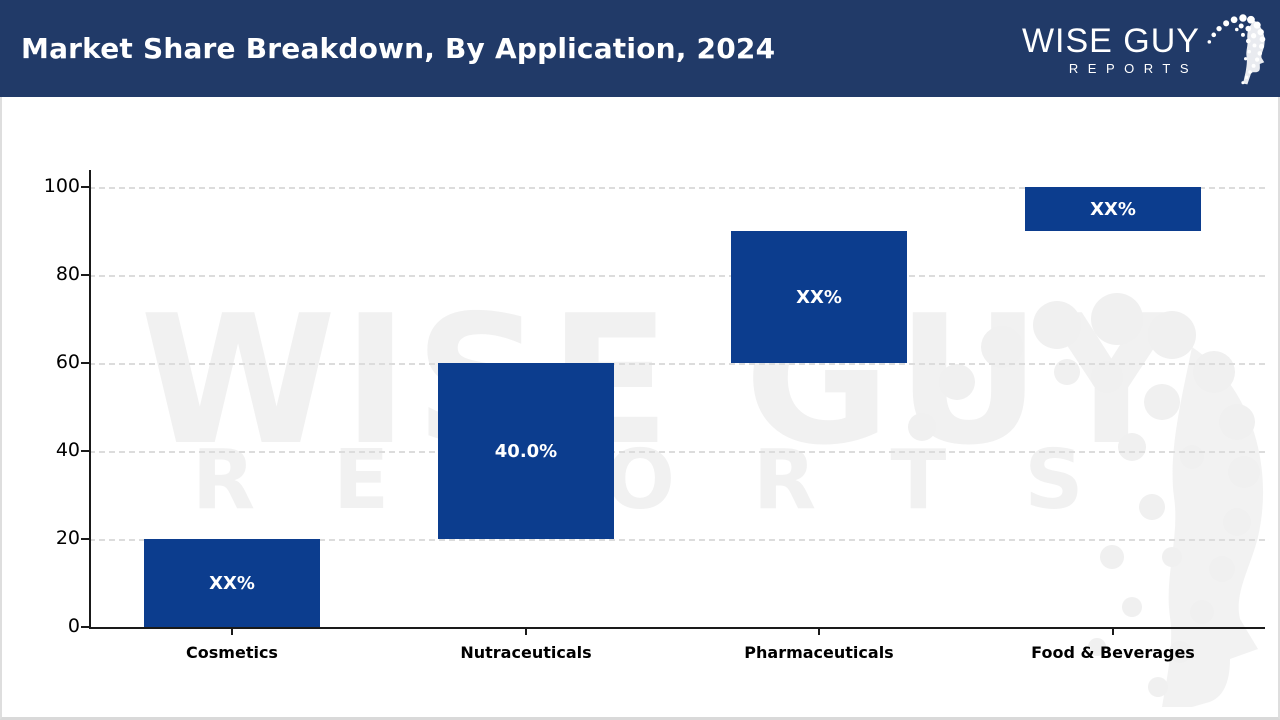 The width and height of the screenshot is (1280, 720). What do you see at coordinates (61, 186) in the screenshot?
I see `y-tick-label: 100` at bounding box center [61, 186].